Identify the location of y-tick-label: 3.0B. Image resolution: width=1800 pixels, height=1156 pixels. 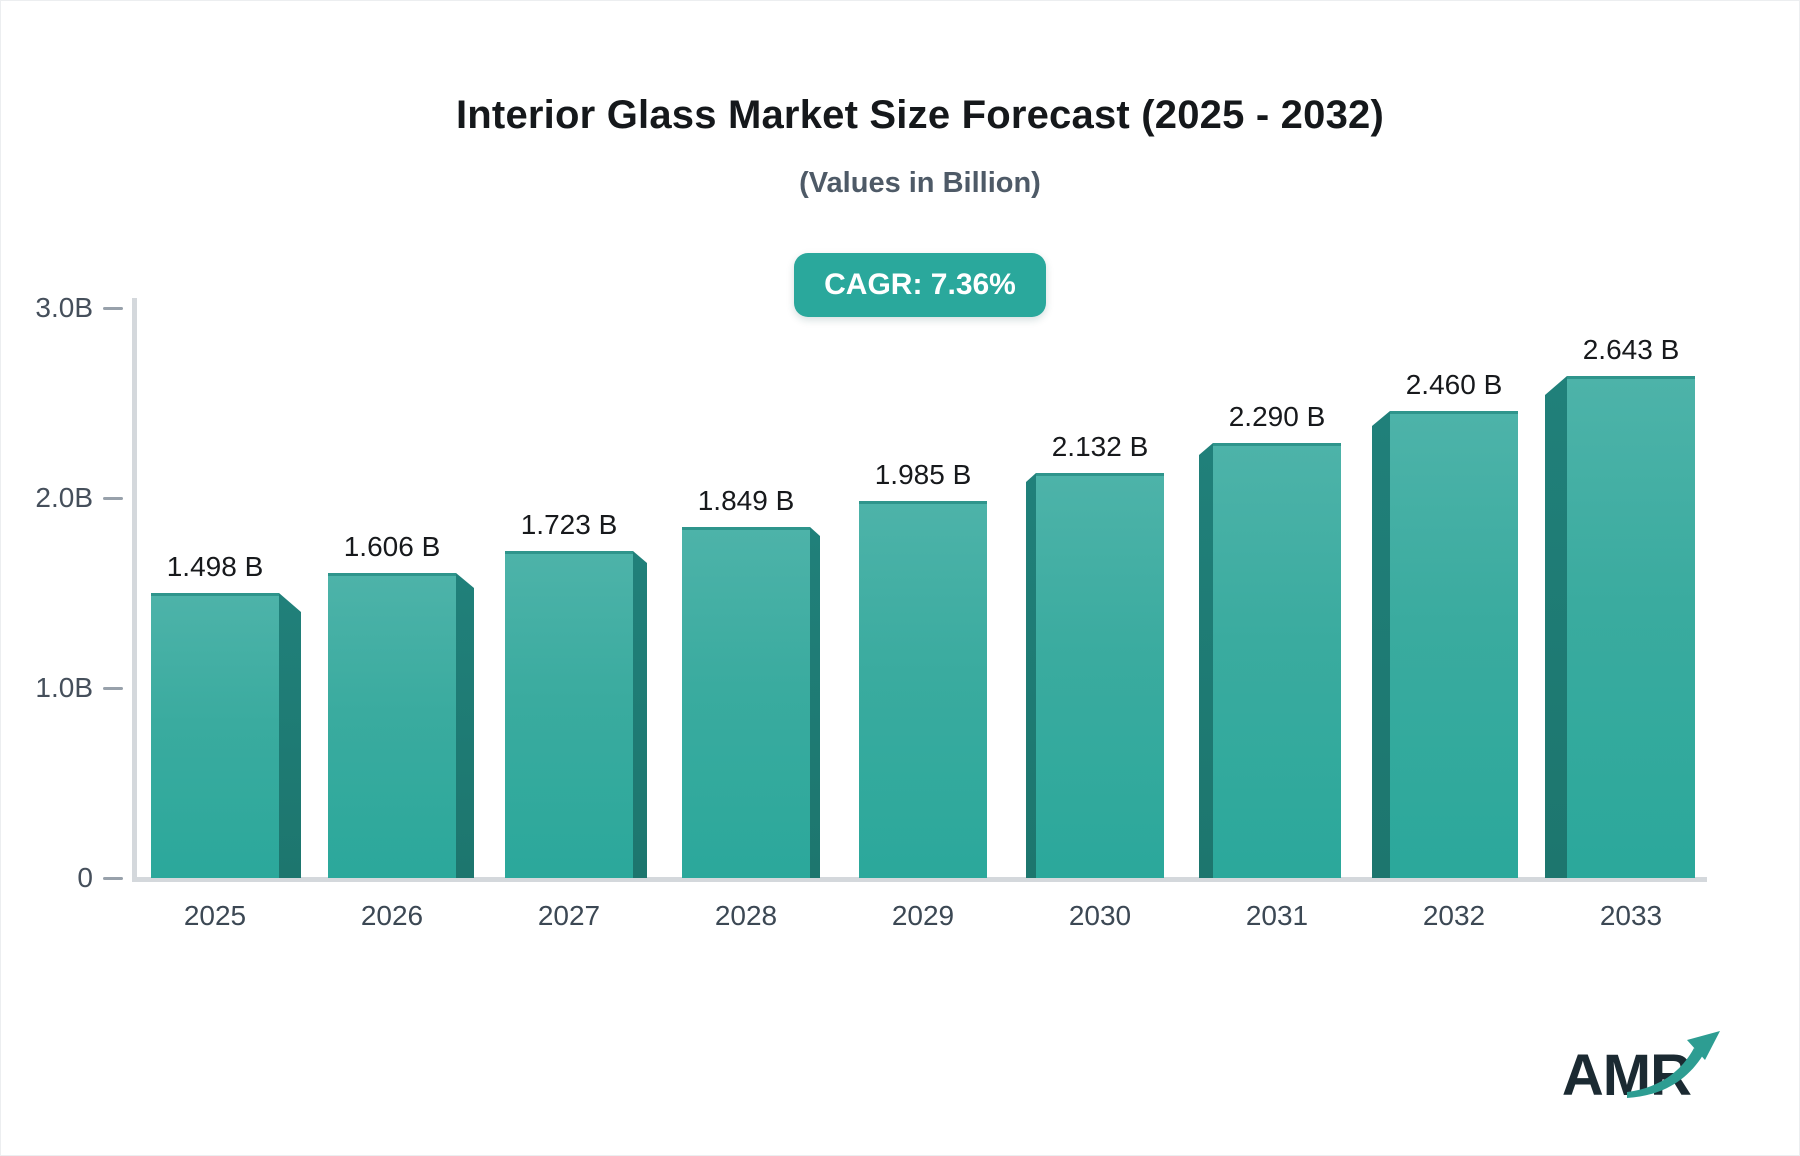
(64, 307).